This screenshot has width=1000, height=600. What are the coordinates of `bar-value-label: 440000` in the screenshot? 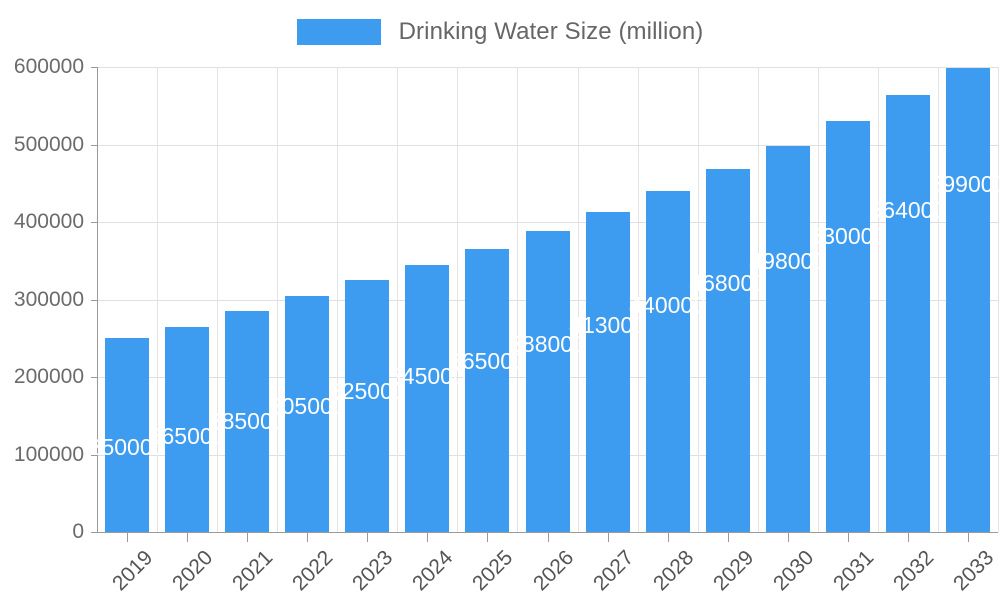 It's located at (667, 304).